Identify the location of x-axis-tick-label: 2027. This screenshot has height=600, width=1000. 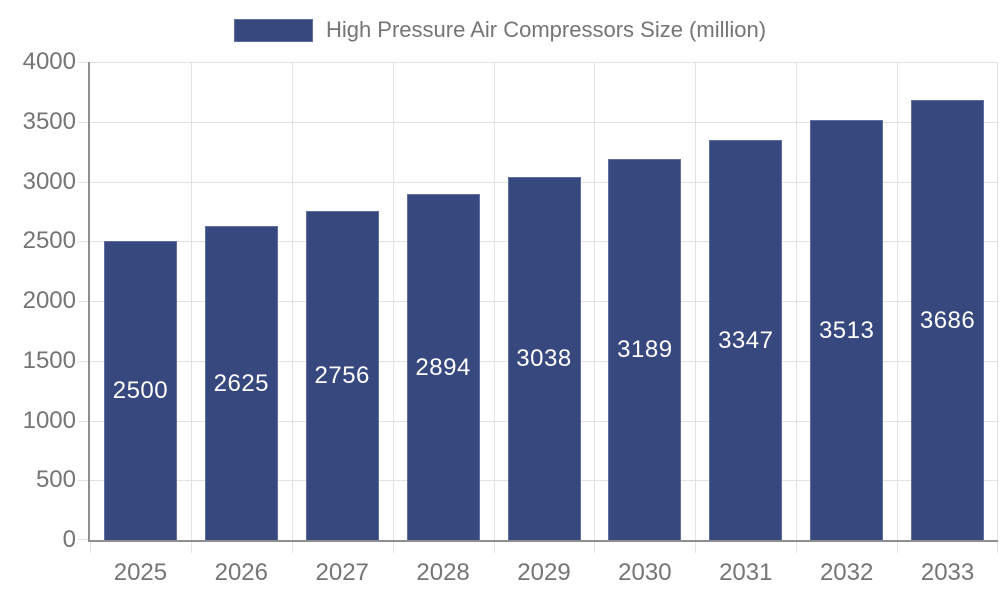
(342, 572).